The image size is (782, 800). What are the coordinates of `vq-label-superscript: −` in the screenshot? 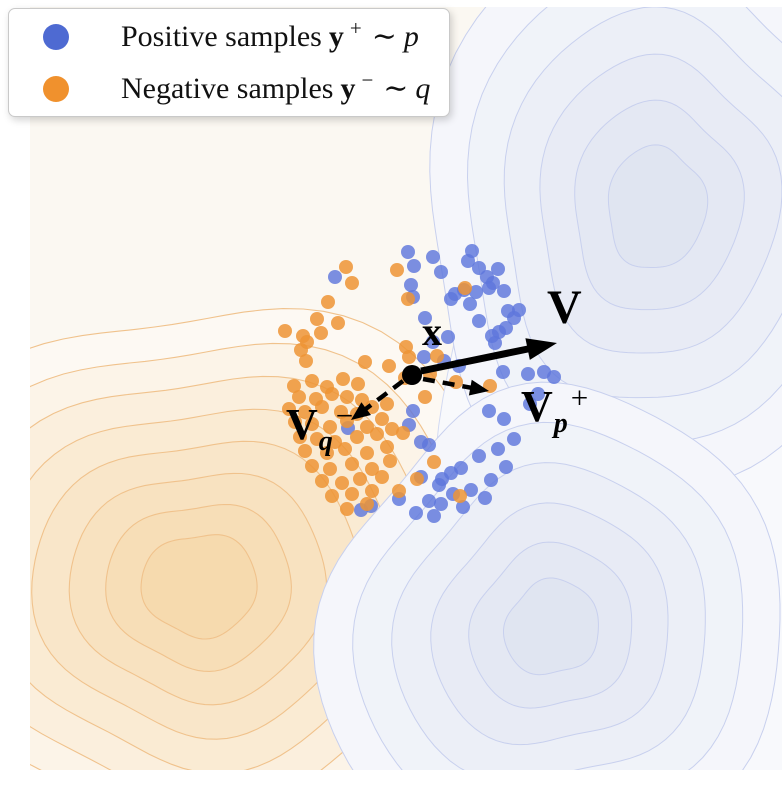 It's located at (344, 415).